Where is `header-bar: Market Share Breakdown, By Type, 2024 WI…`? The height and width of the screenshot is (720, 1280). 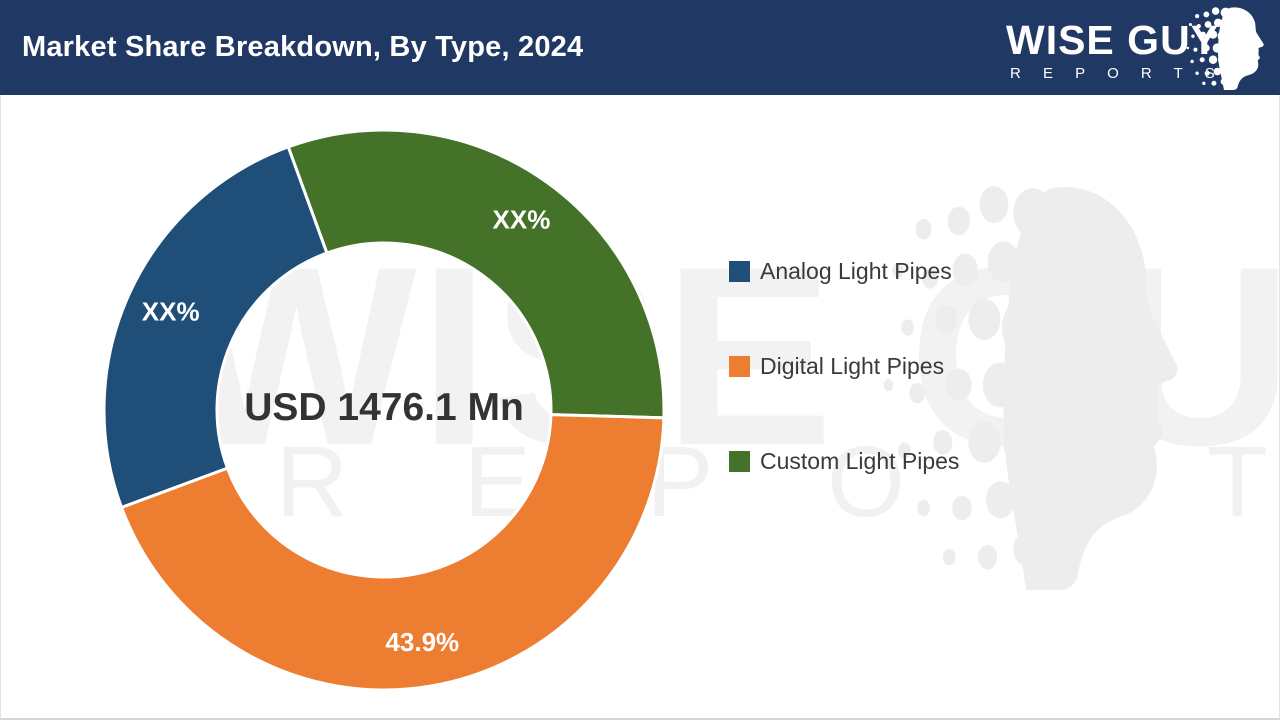
header-bar: Market Share Breakdown, By Type, 2024 WI… is located at coordinates (640, 47).